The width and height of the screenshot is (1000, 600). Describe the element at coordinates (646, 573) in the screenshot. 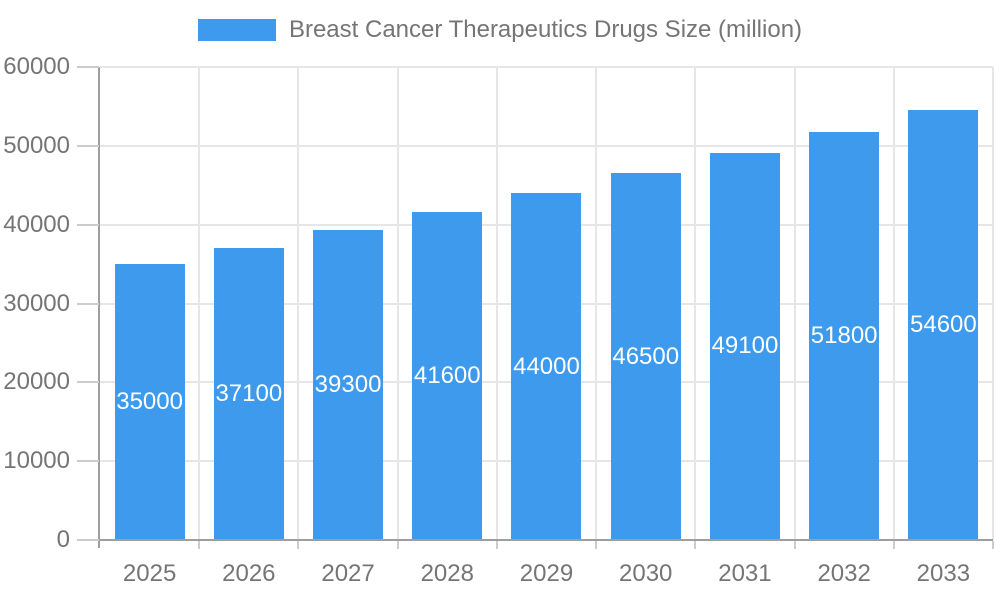

I see `x-axis-tick-label: 2030` at that location.